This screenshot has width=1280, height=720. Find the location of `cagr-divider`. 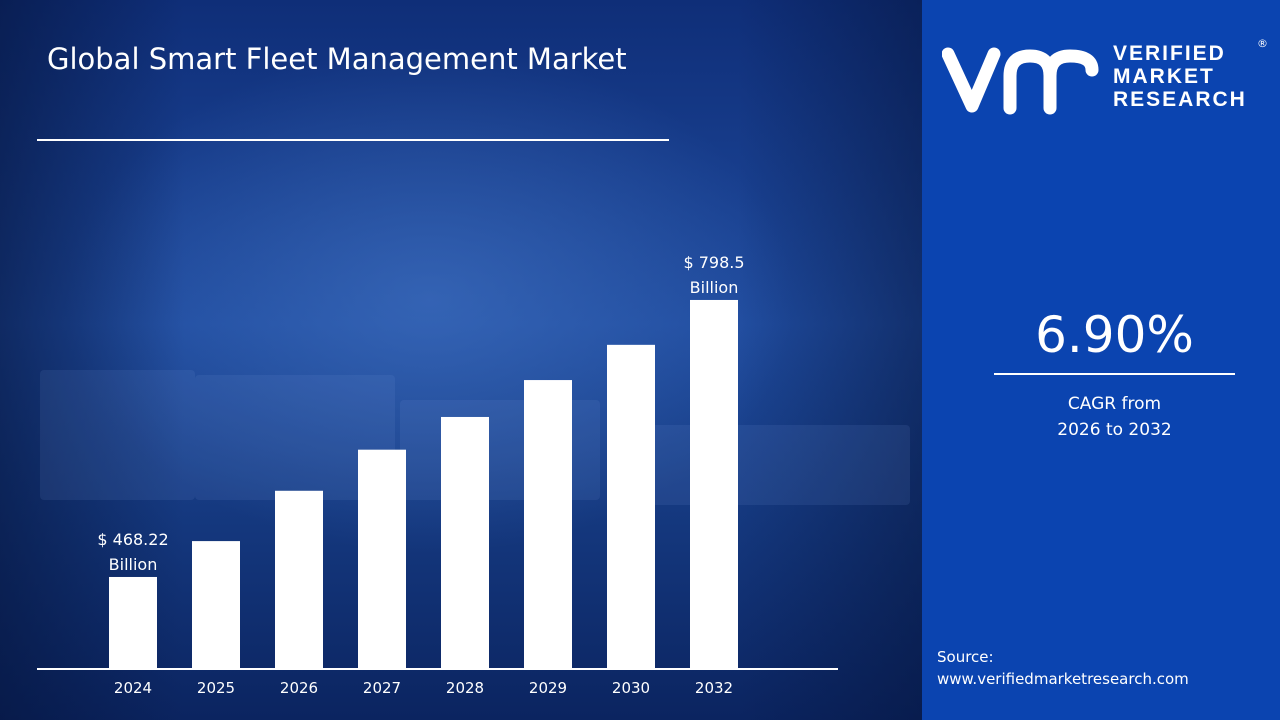

cagr-divider is located at coordinates (1114, 374).